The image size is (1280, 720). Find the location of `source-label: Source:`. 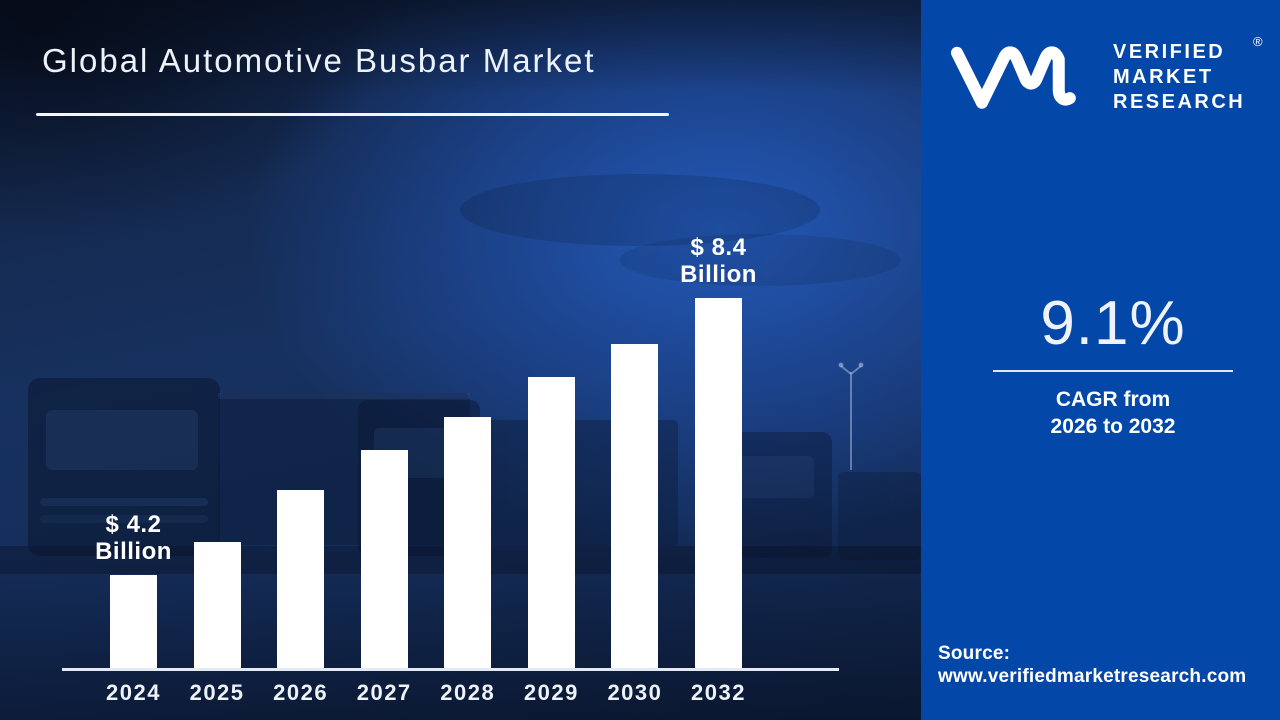

source-label: Source: is located at coordinates (974, 653).